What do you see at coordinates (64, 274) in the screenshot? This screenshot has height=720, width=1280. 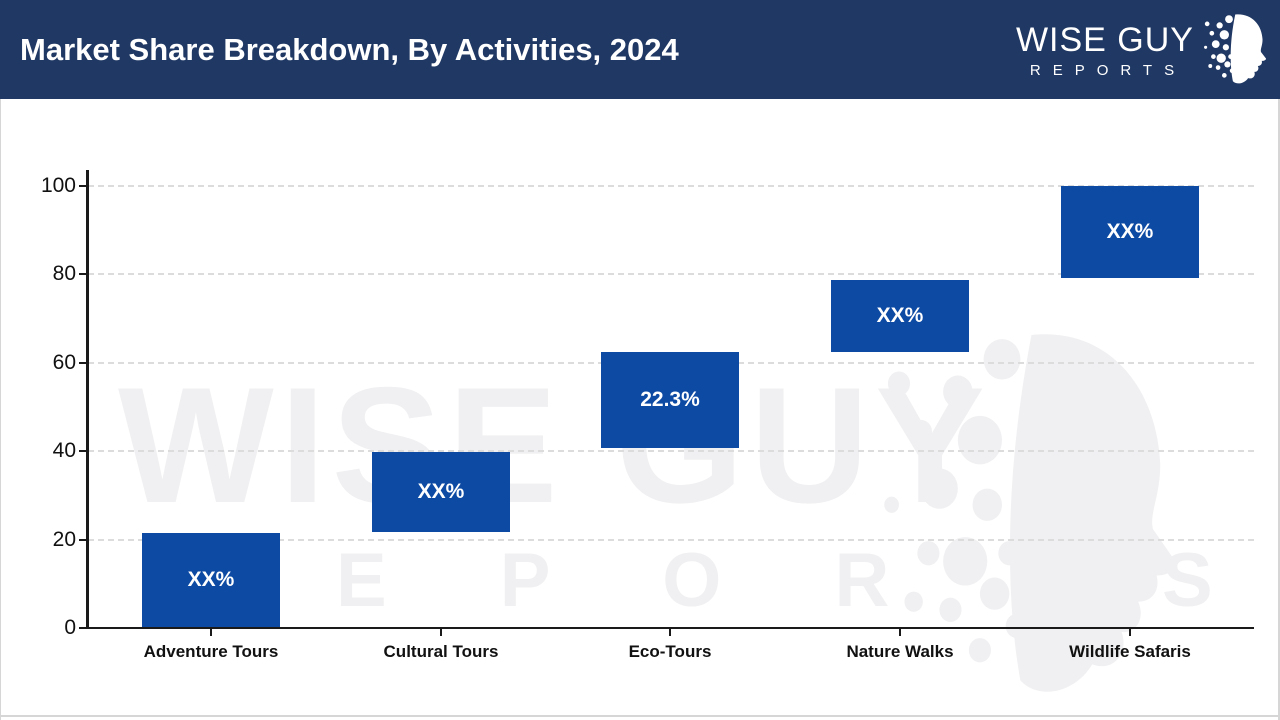 I see `y-tick-label: 80` at bounding box center [64, 274].